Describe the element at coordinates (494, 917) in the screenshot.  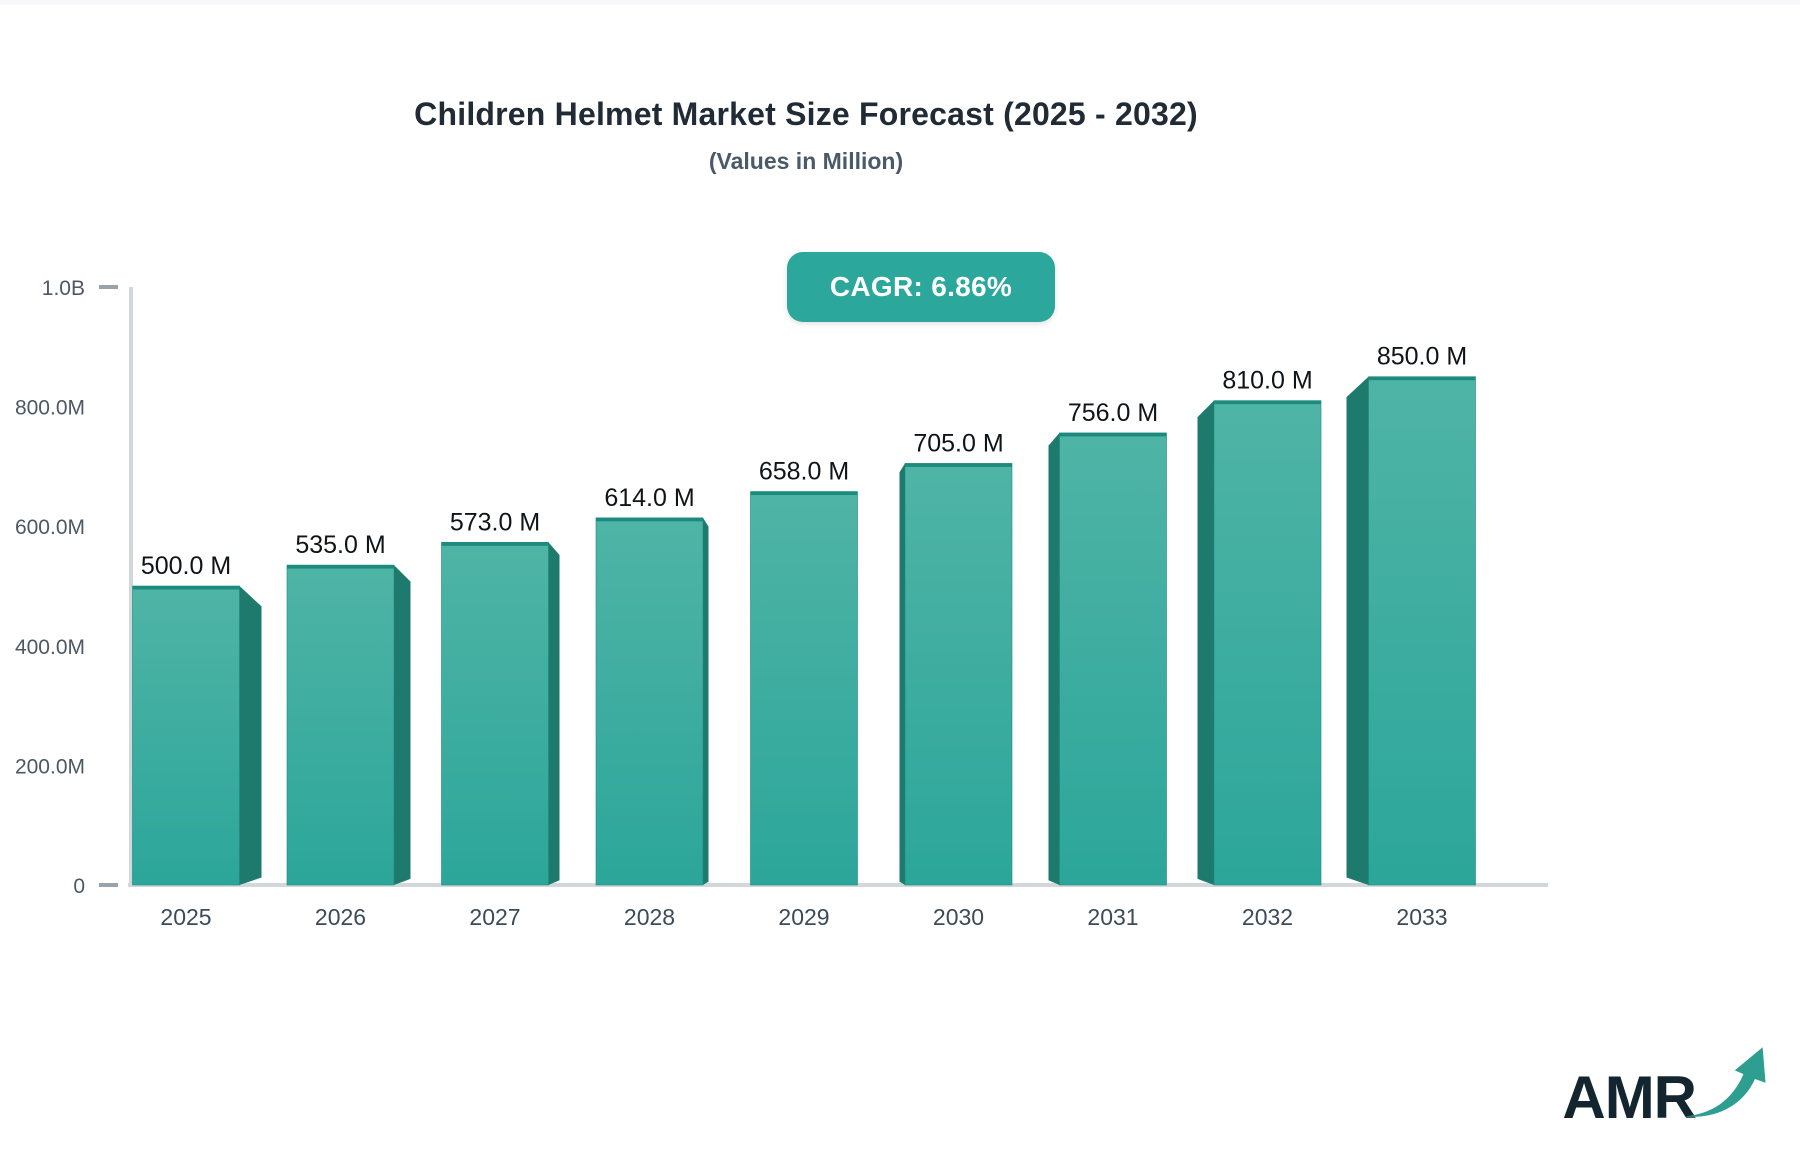
I see `x-tick-label: 2027` at that location.